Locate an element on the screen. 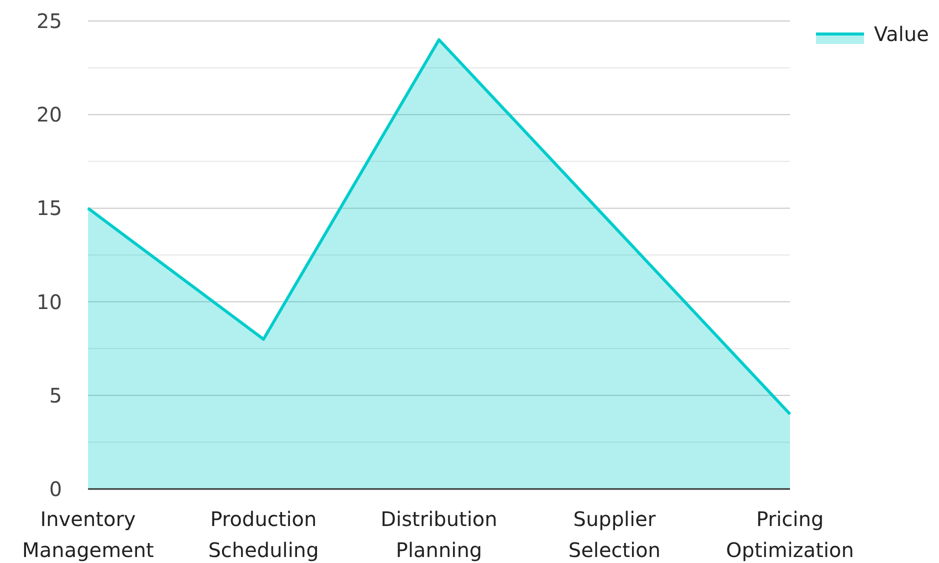 Image resolution: width=939 pixels, height=563 pixels. legend-label: Value is located at coordinates (901, 34).